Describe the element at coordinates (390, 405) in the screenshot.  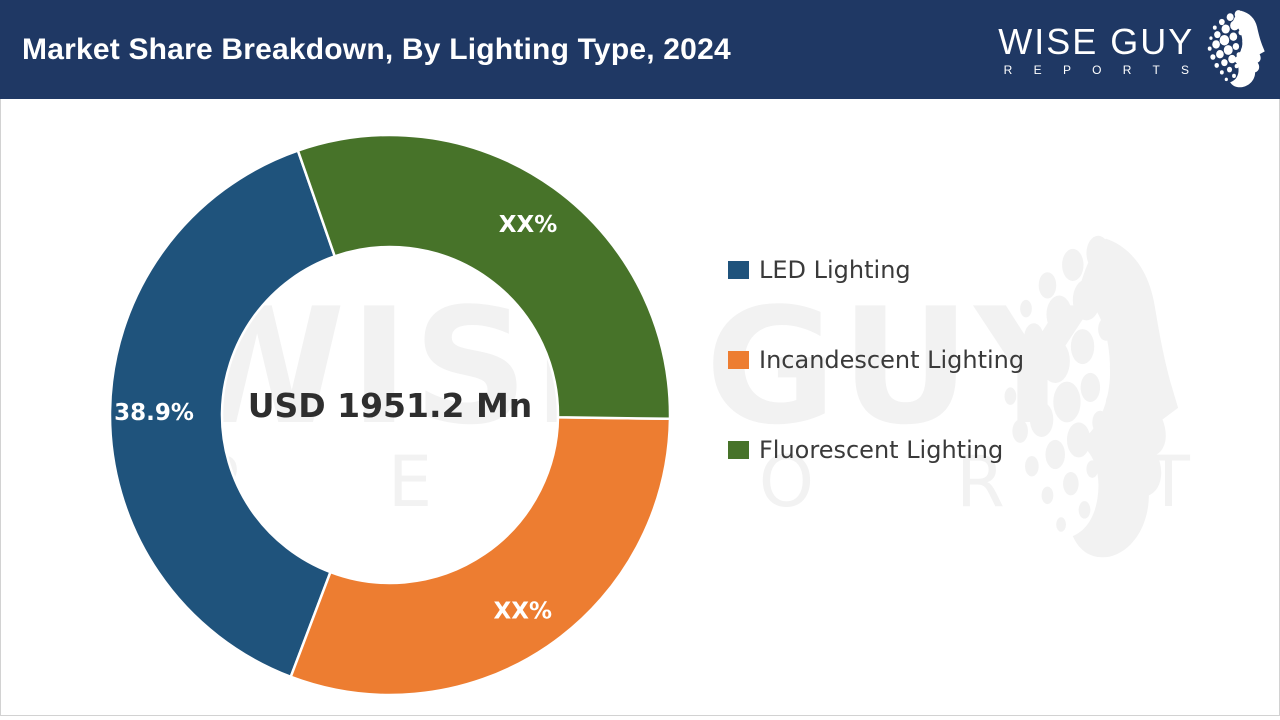
I see `chart-center-value: USD 1951.2 Mn` at that location.